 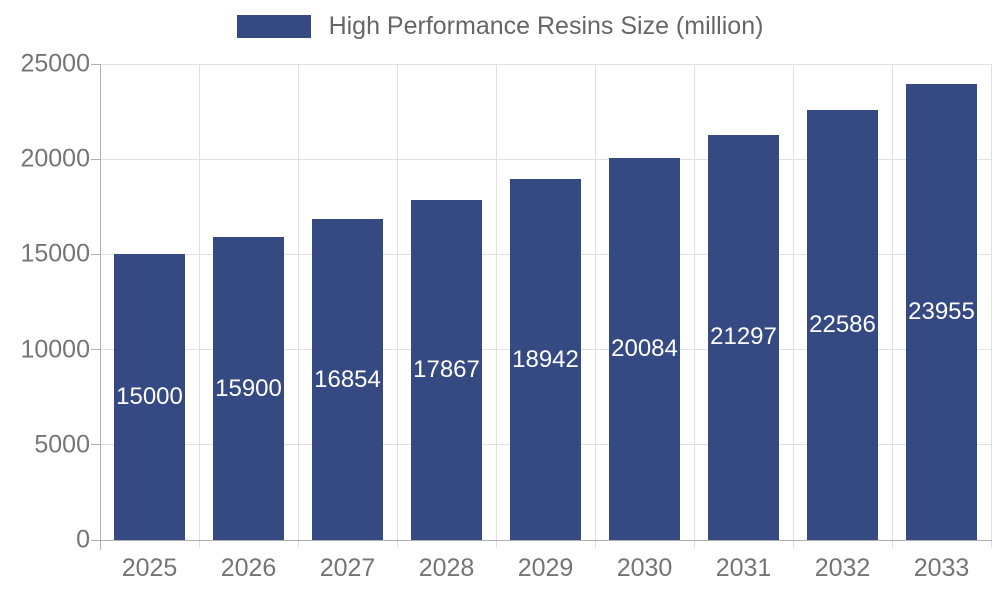 I want to click on bar: 22586, so click(x=842, y=324).